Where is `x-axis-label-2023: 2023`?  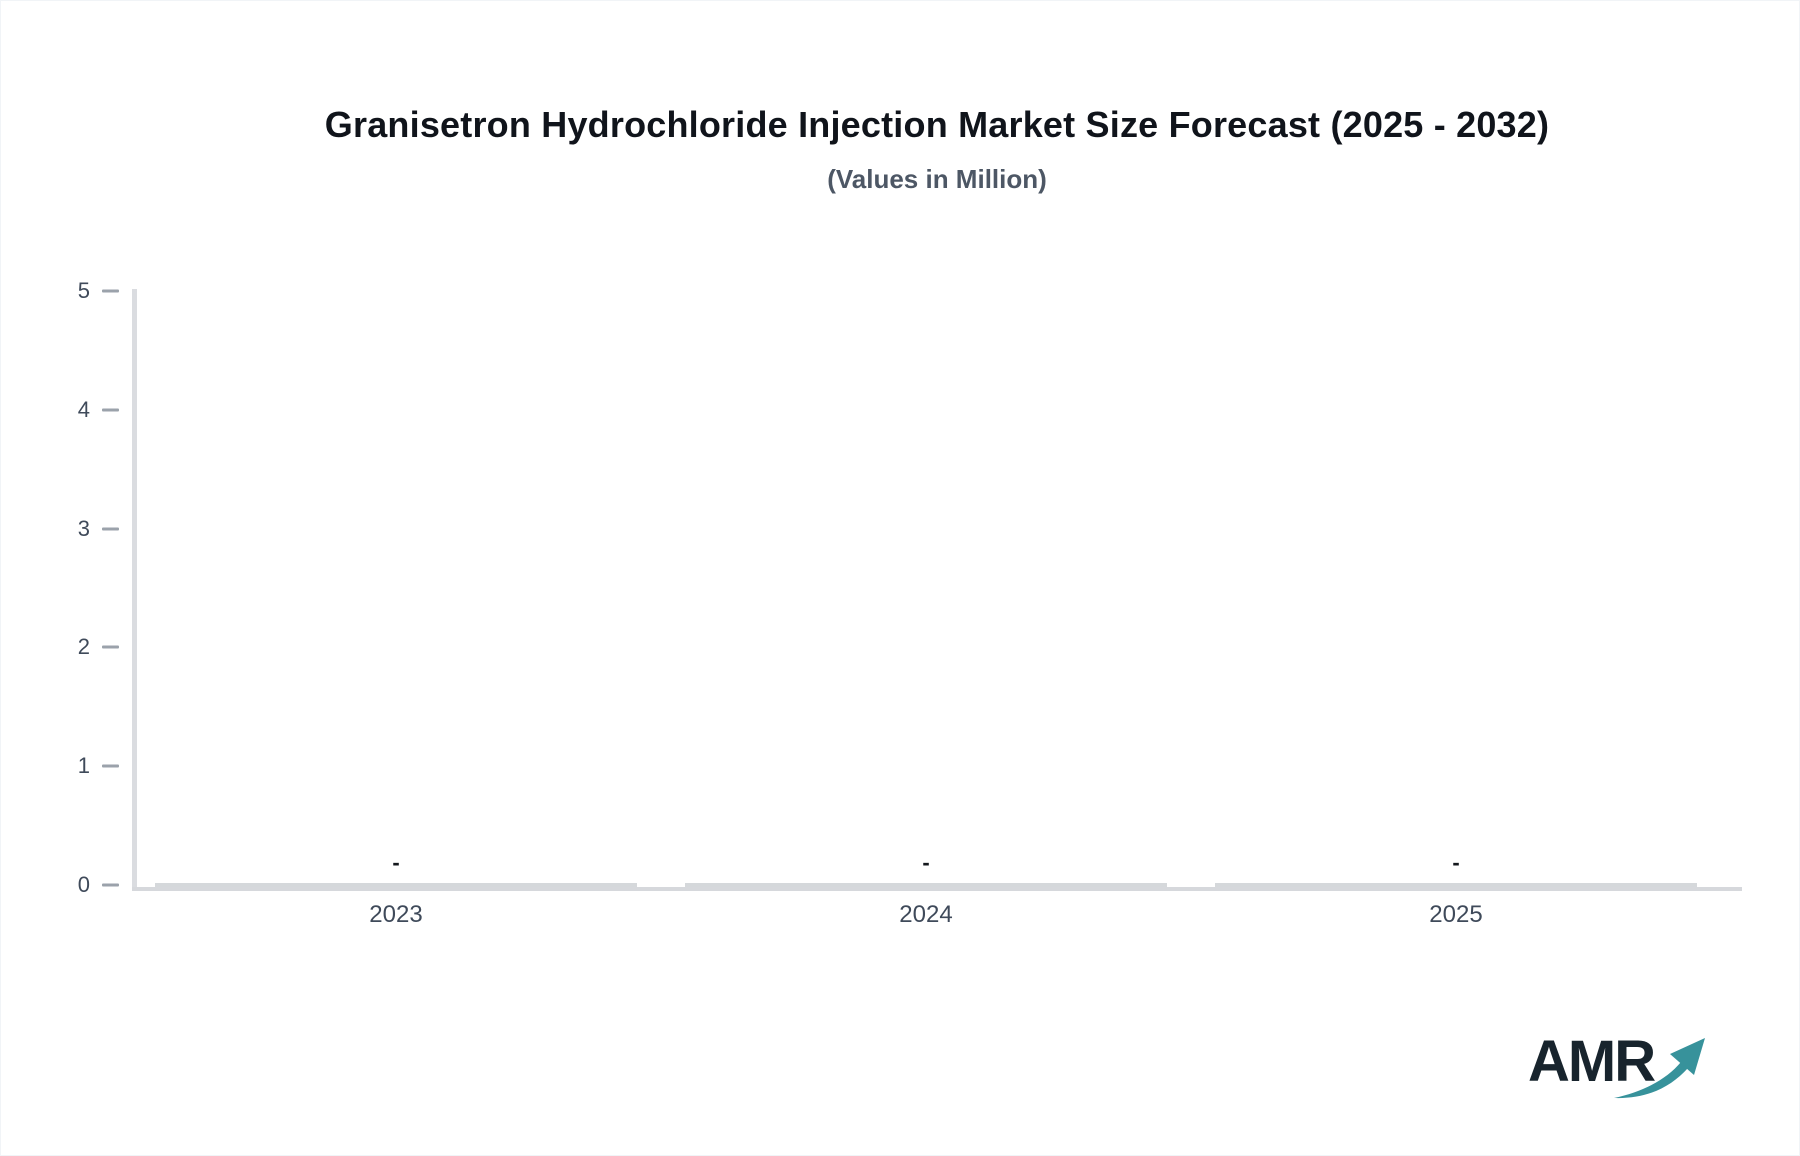
x-axis-label-2023: 2023 is located at coordinates (396, 914).